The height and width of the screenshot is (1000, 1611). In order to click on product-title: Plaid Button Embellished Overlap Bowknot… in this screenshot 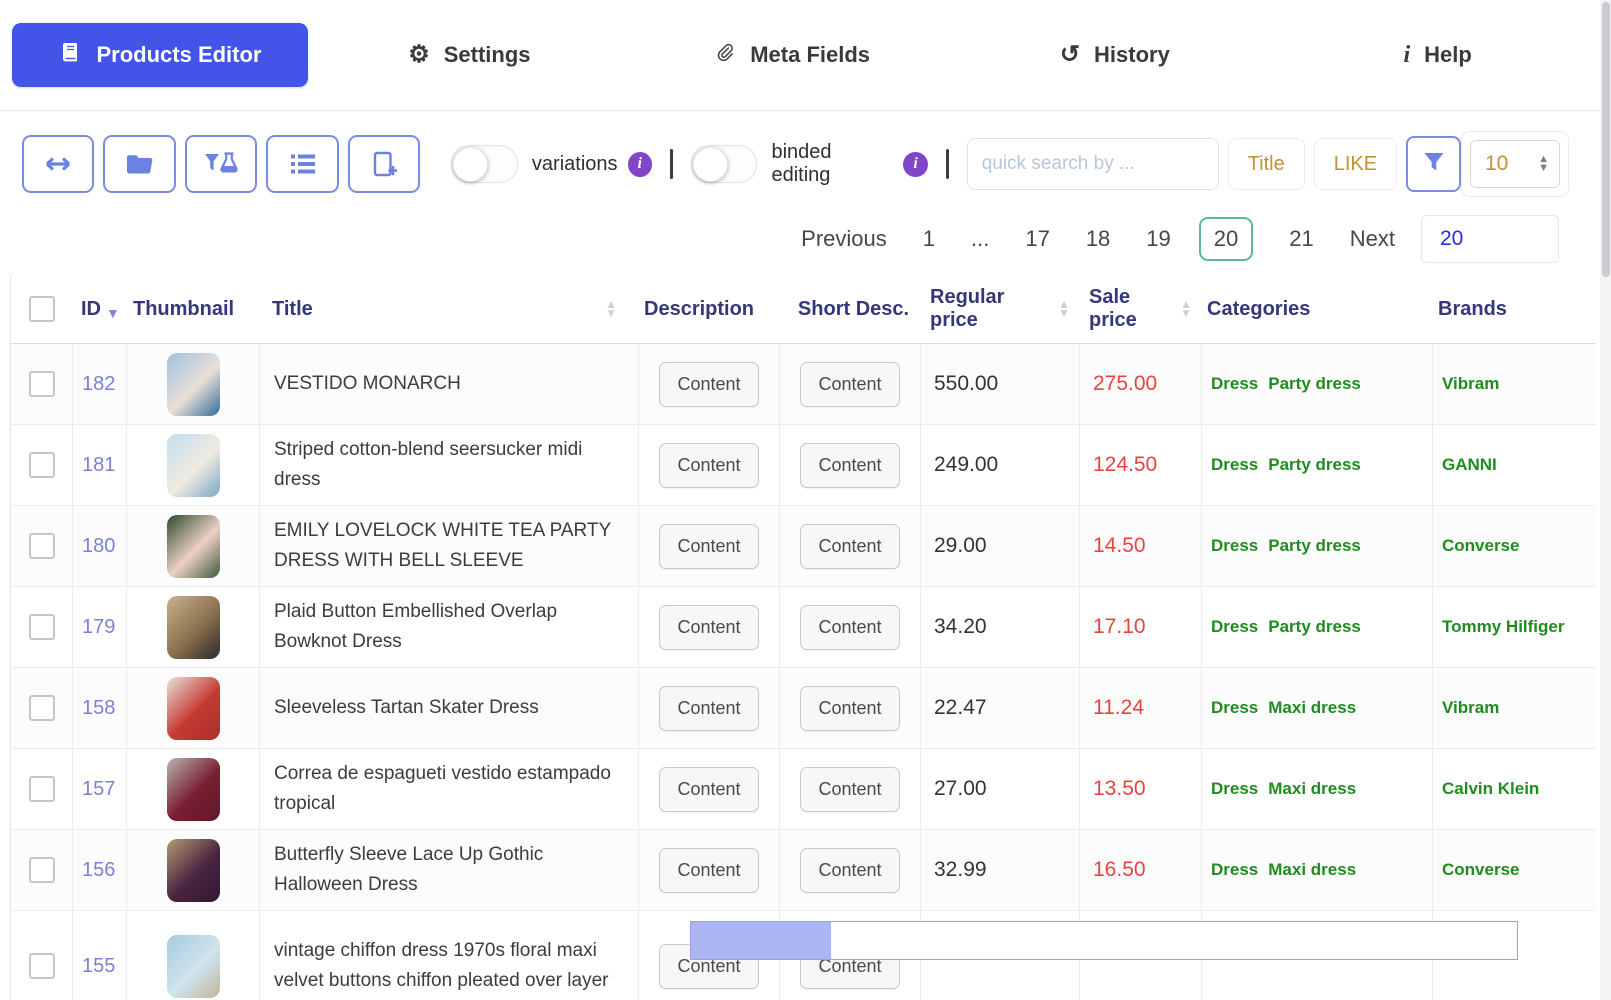, I will do `click(416, 626)`.